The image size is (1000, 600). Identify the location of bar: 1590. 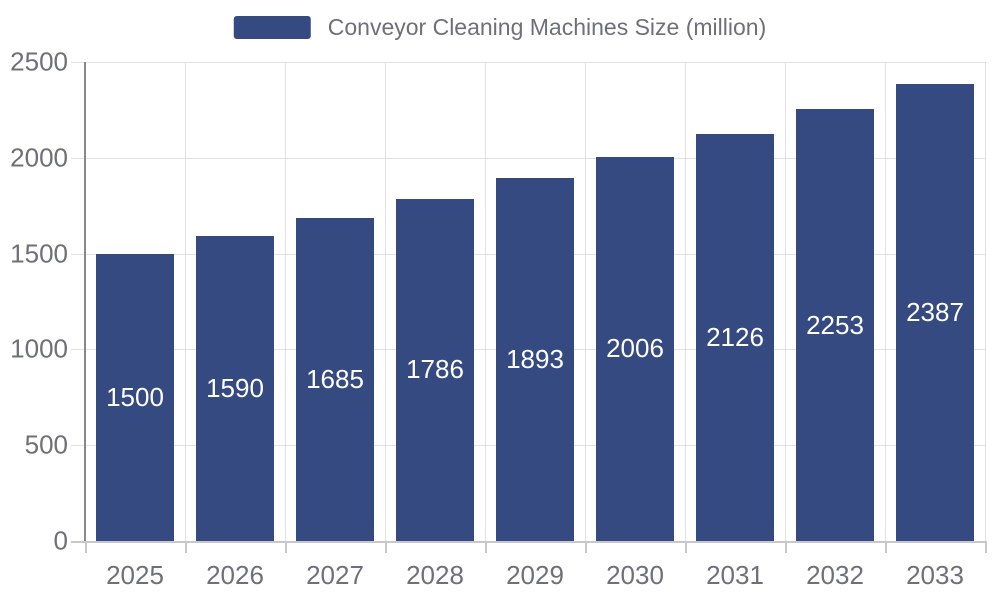
(235, 388).